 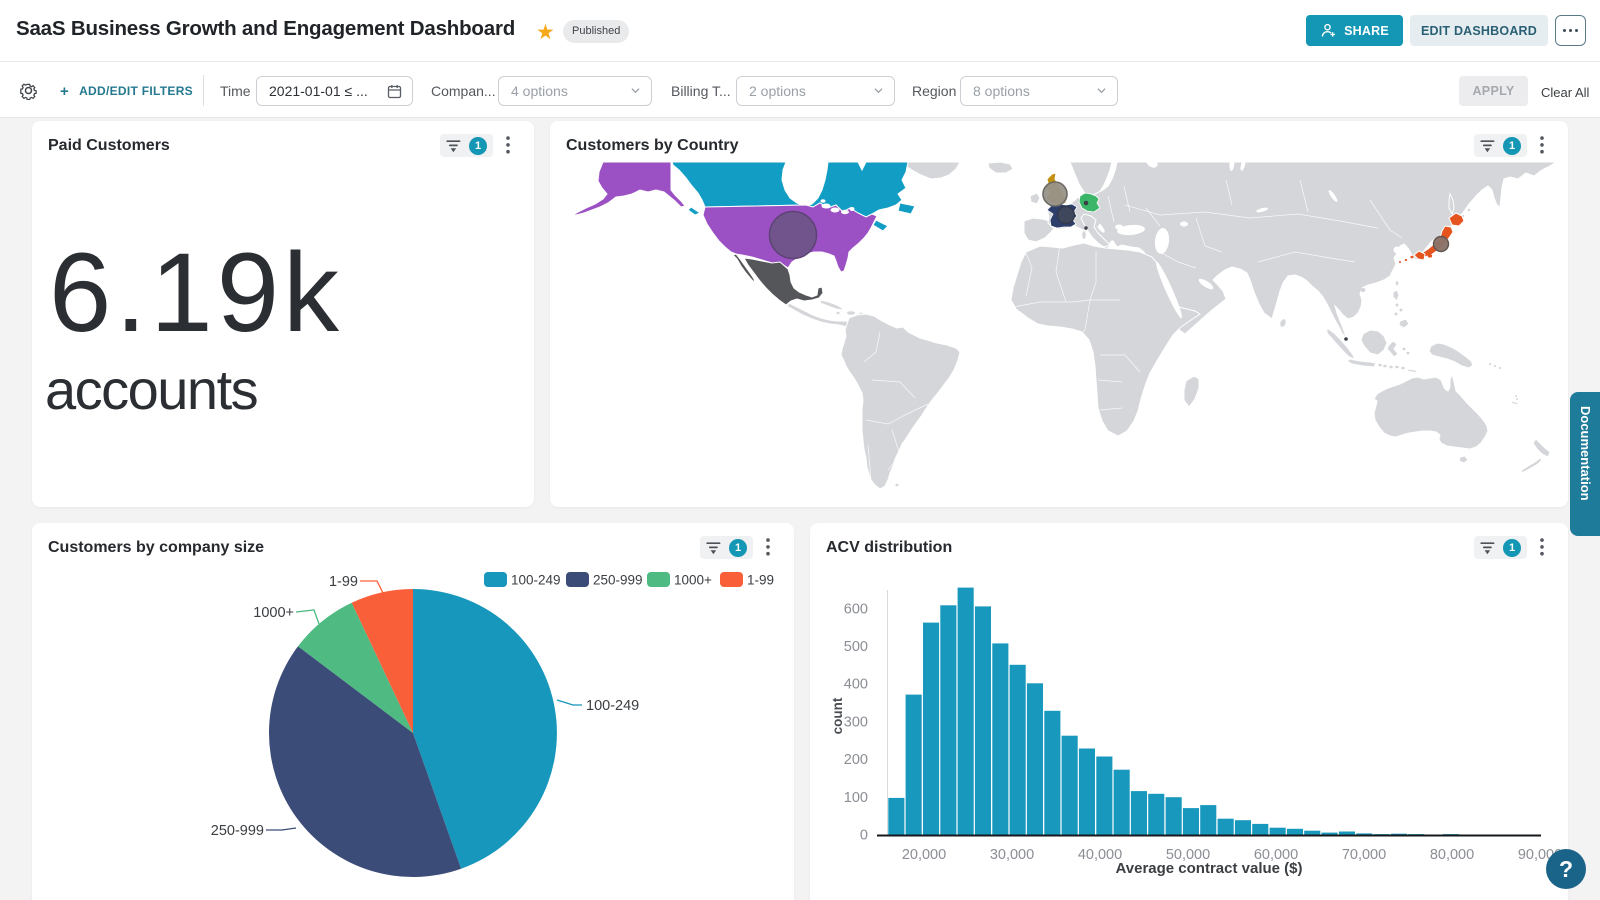 What do you see at coordinates (1012, 855) in the screenshot?
I see `svg-text: 30,000` at bounding box center [1012, 855].